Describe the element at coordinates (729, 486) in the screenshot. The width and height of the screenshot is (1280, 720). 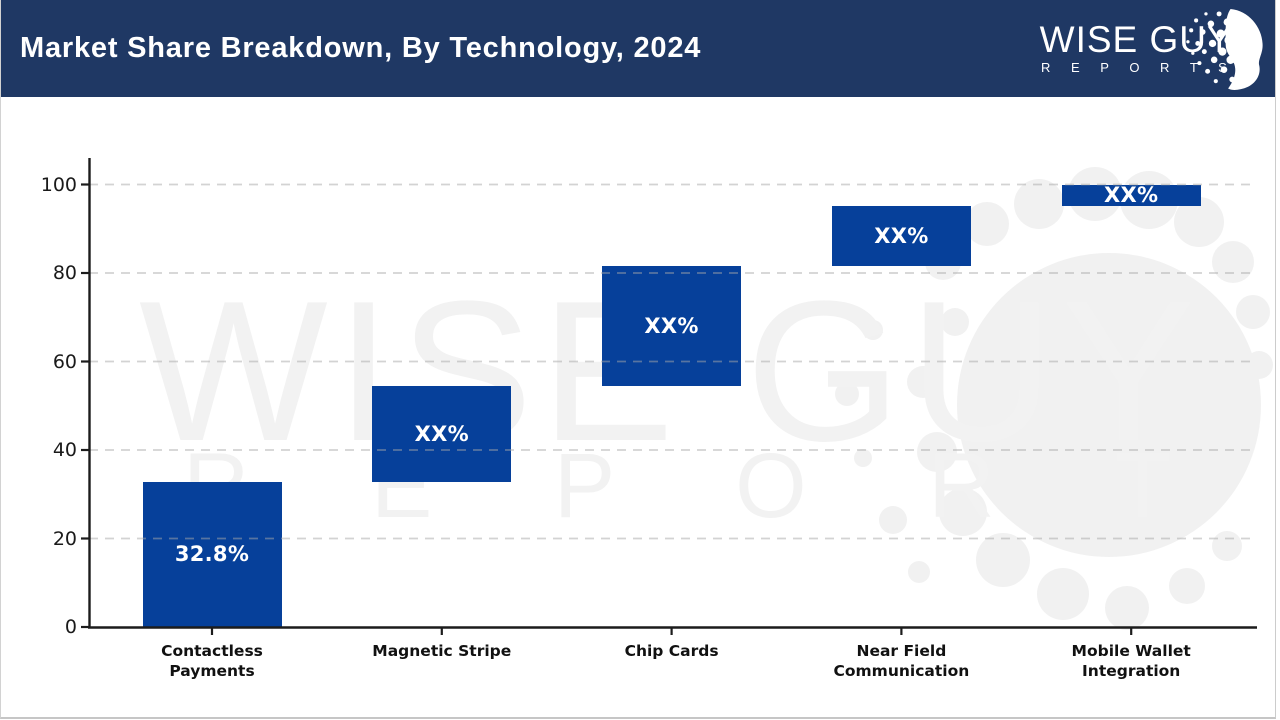
I see `watermark-reports: R E P O R T S` at that location.